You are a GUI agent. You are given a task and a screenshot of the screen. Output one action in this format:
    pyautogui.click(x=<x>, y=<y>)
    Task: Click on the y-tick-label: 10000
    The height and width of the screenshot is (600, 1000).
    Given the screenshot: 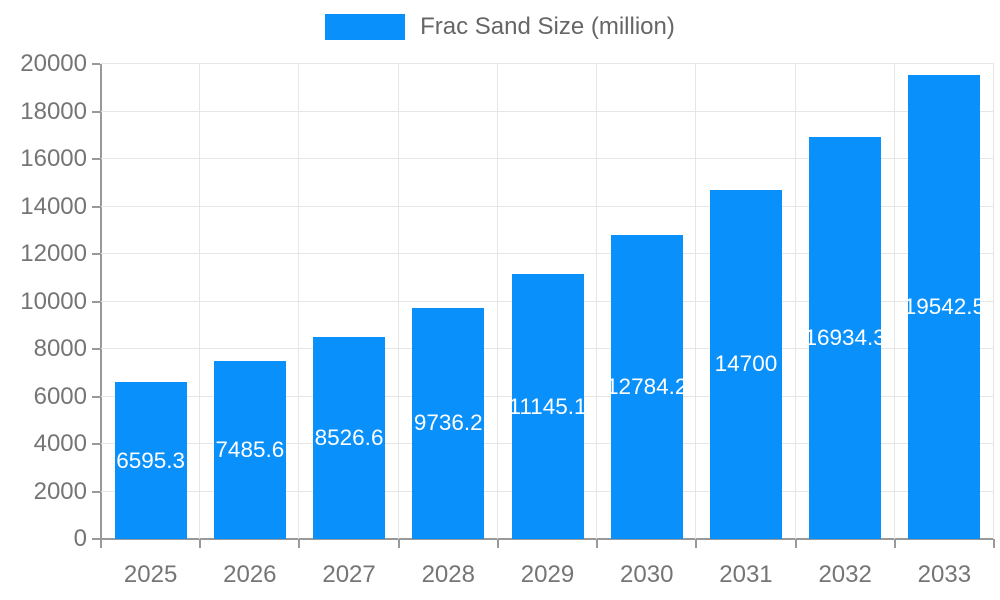 What is the action you would take?
    pyautogui.click(x=53, y=301)
    